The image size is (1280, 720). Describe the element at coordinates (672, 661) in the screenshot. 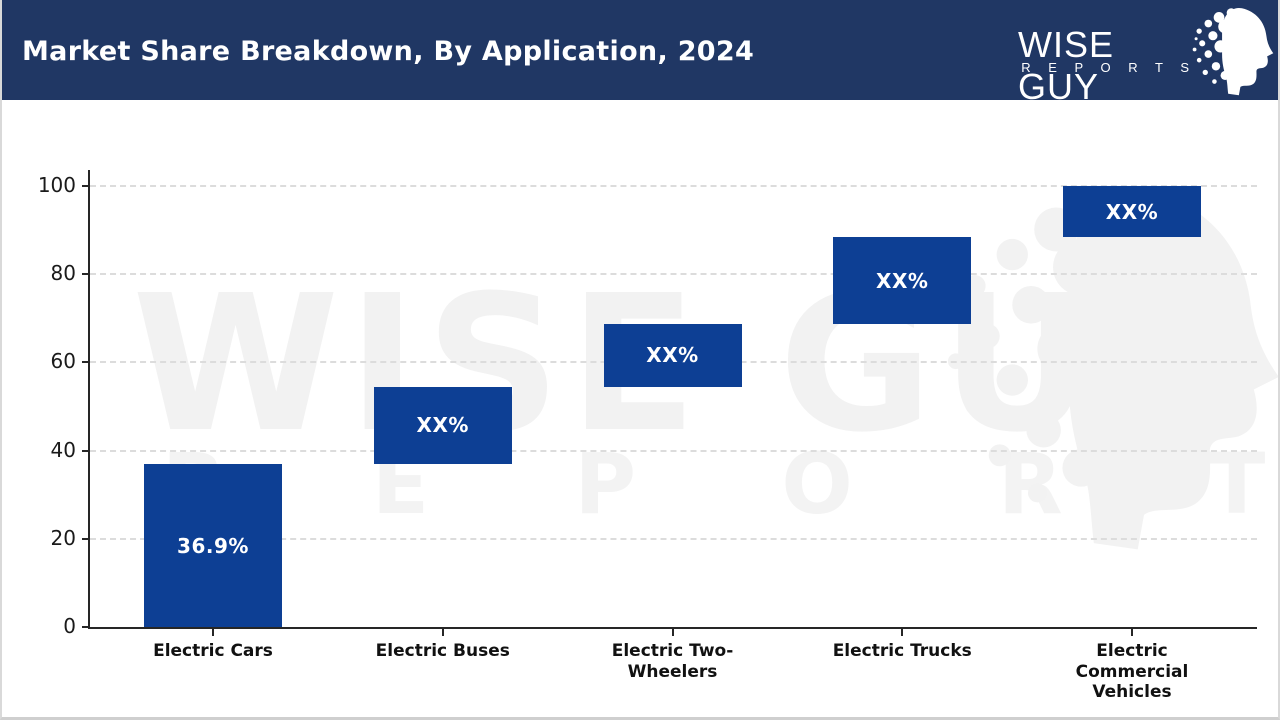

I see `x-category-label: Electric Two-Wheelers` at that location.